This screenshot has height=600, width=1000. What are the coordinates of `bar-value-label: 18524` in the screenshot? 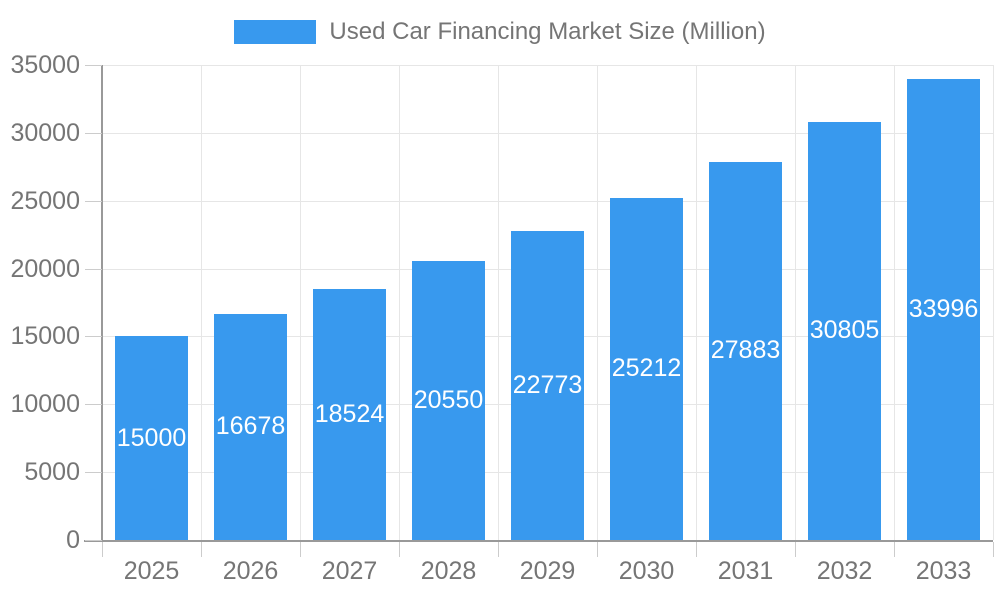 It's located at (349, 413).